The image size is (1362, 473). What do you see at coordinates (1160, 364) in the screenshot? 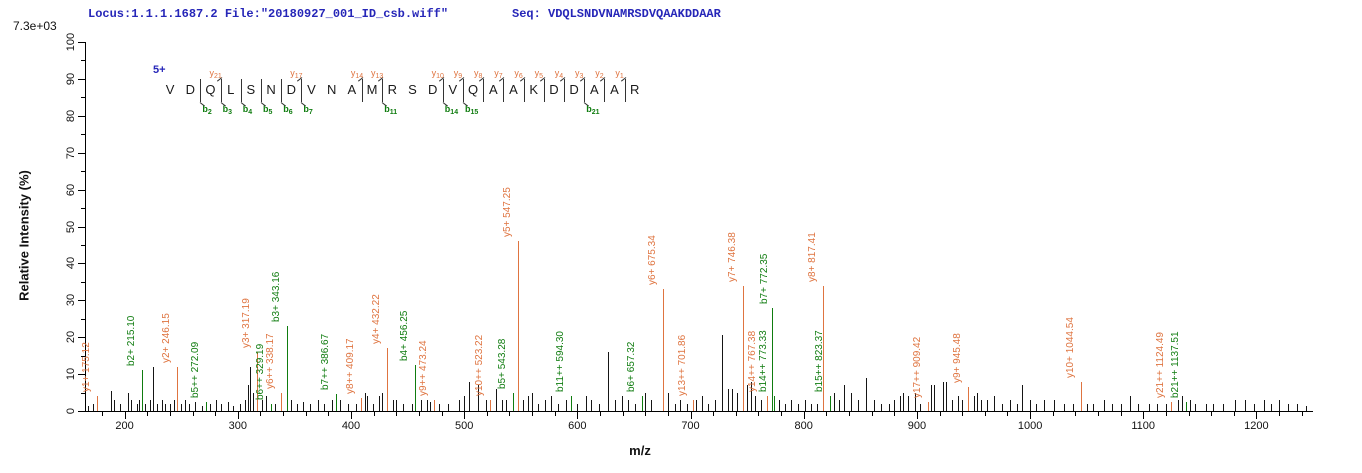
I see `fragment-peak-label: y21++ 1124.49` at bounding box center [1160, 364].